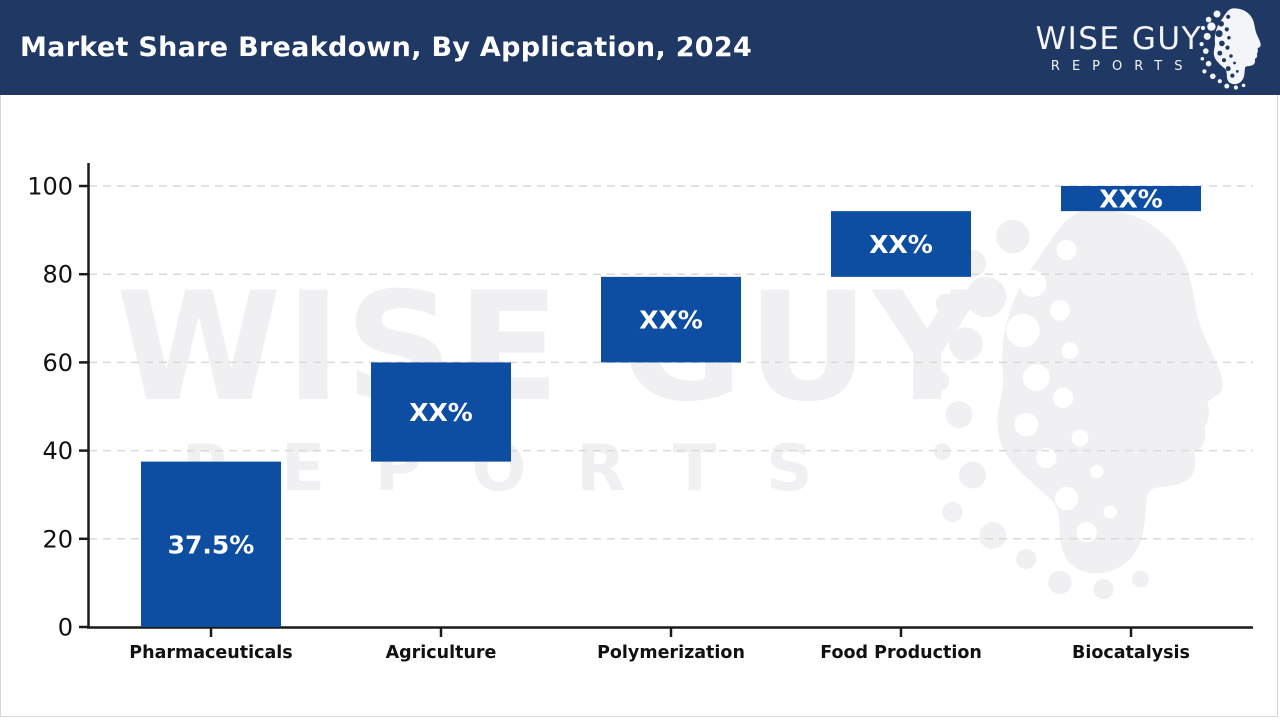  What do you see at coordinates (57, 451) in the screenshot?
I see `y-tick-label-40: 40` at bounding box center [57, 451].